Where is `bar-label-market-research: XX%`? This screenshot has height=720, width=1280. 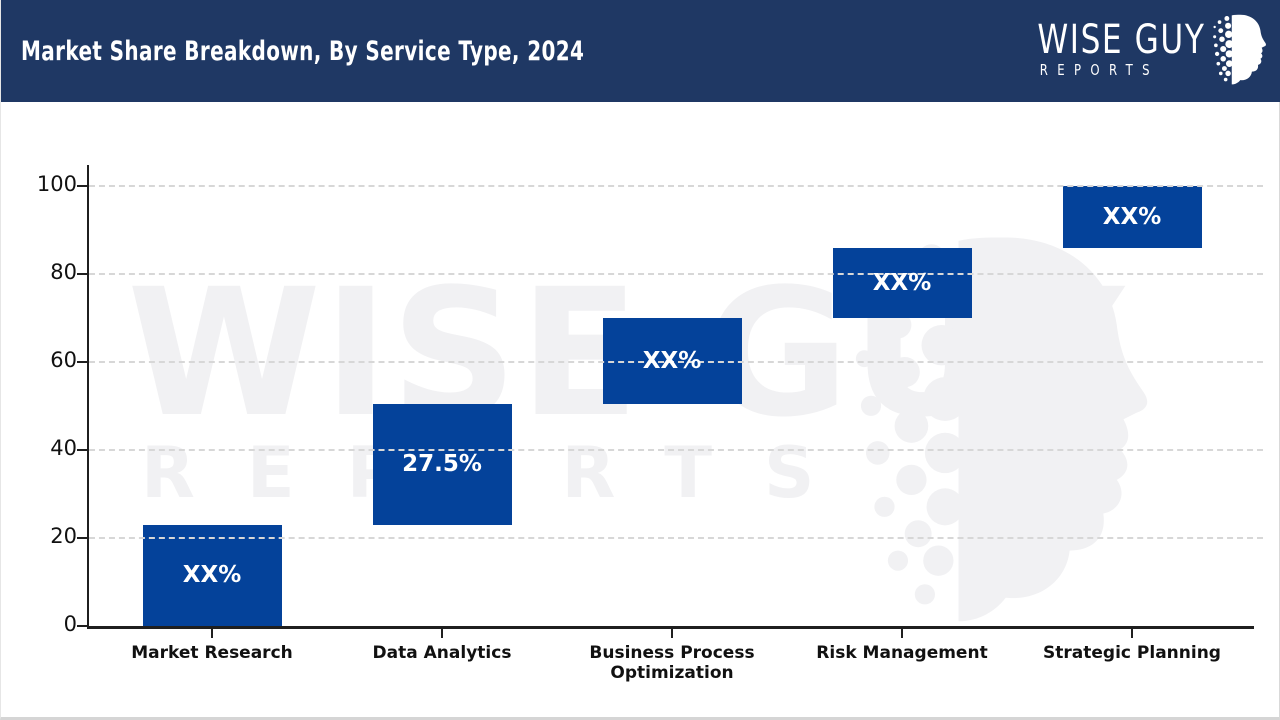
bar-label-market-research: XX% is located at coordinates (212, 575).